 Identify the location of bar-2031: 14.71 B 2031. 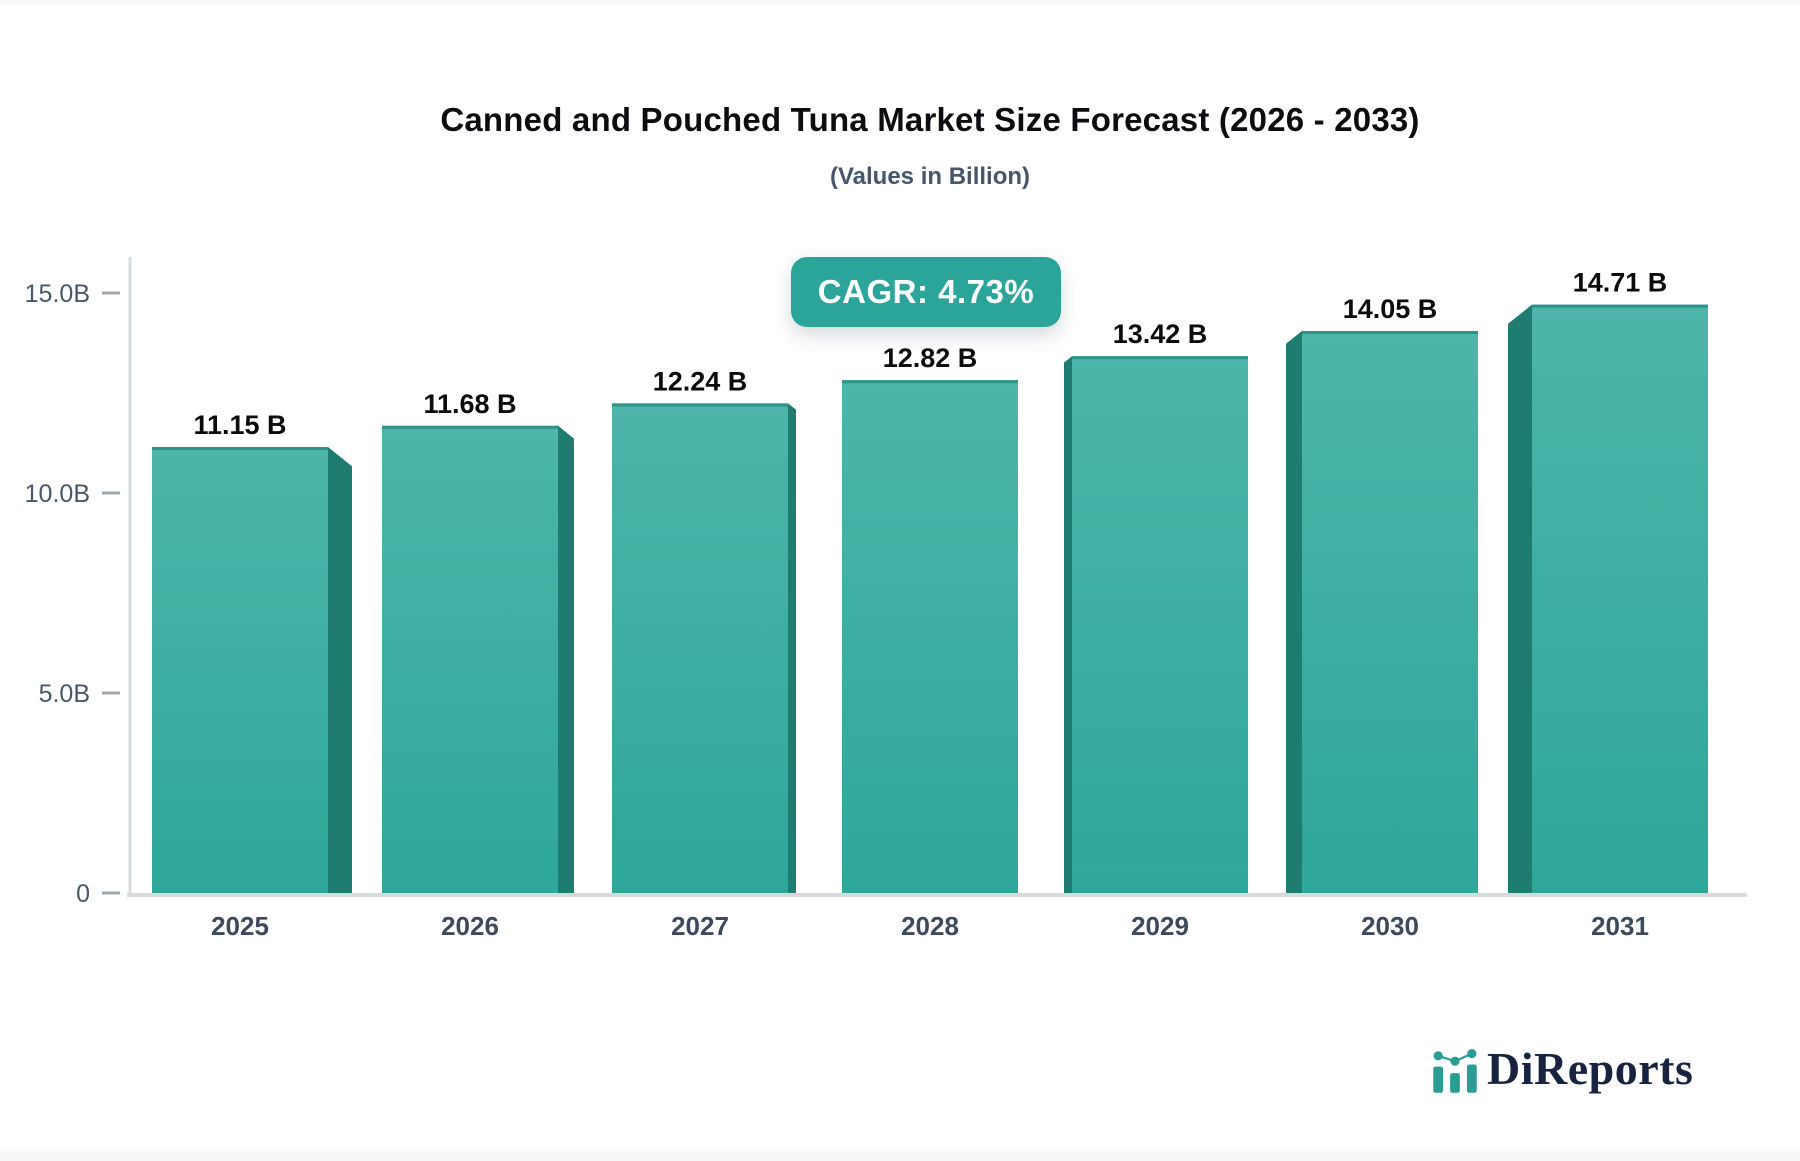
(1608, 604).